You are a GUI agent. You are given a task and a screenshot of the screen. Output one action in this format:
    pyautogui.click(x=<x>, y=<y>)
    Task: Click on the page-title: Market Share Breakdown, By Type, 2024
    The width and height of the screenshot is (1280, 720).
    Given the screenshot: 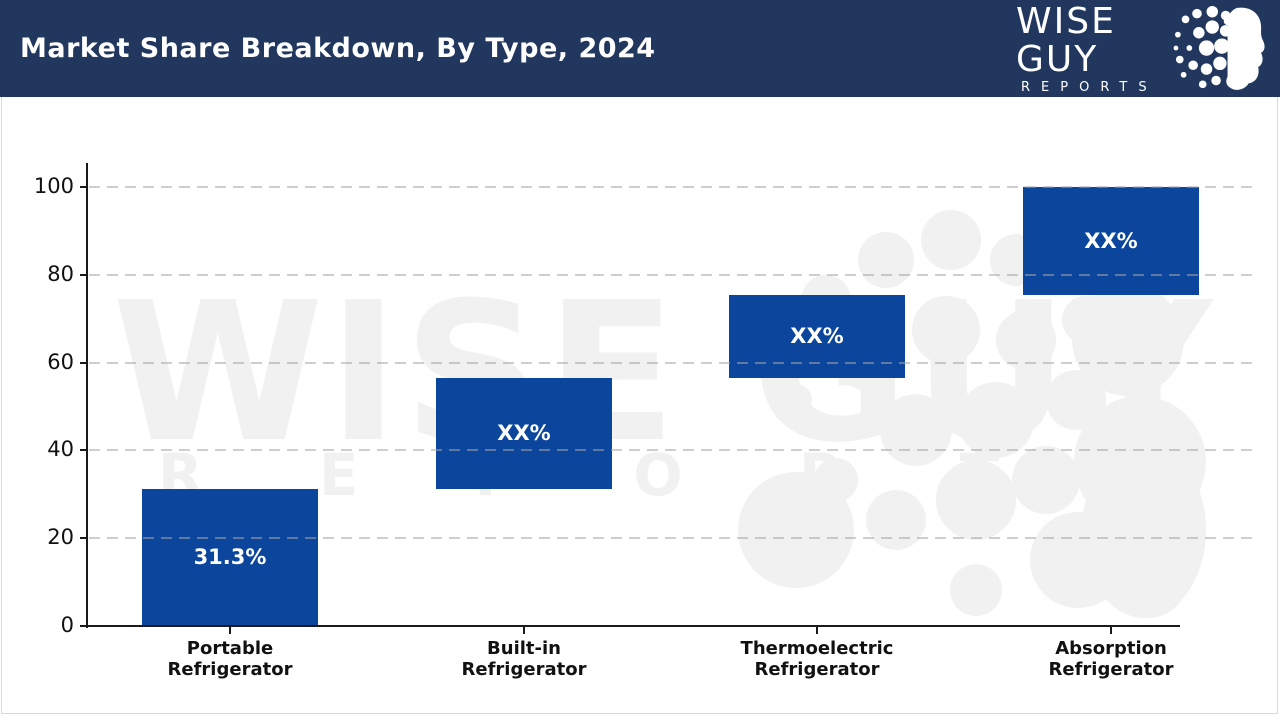 What is the action you would take?
    pyautogui.click(x=338, y=48)
    